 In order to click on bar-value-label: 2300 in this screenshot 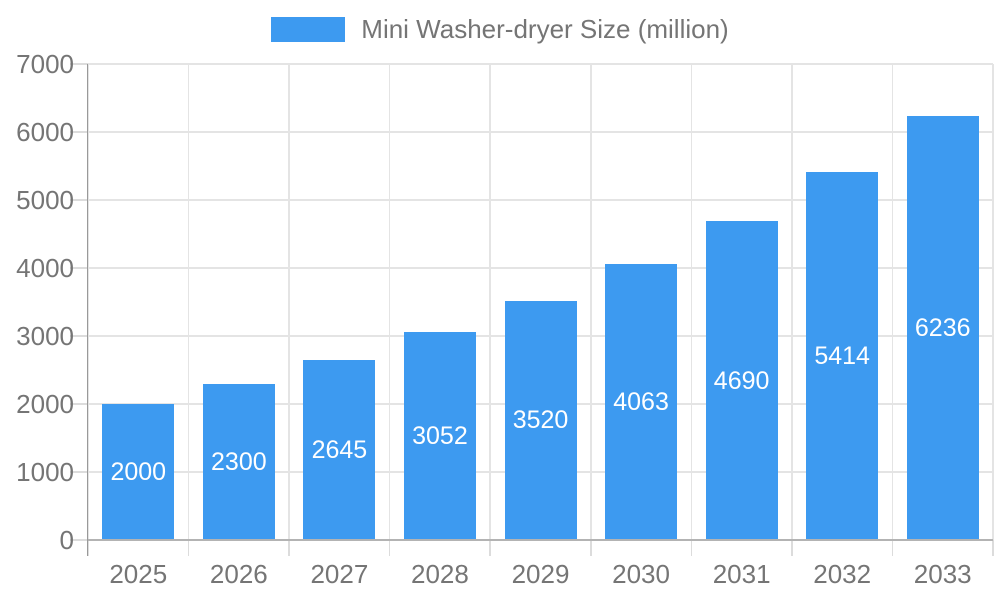, I will do `click(239, 461)`.